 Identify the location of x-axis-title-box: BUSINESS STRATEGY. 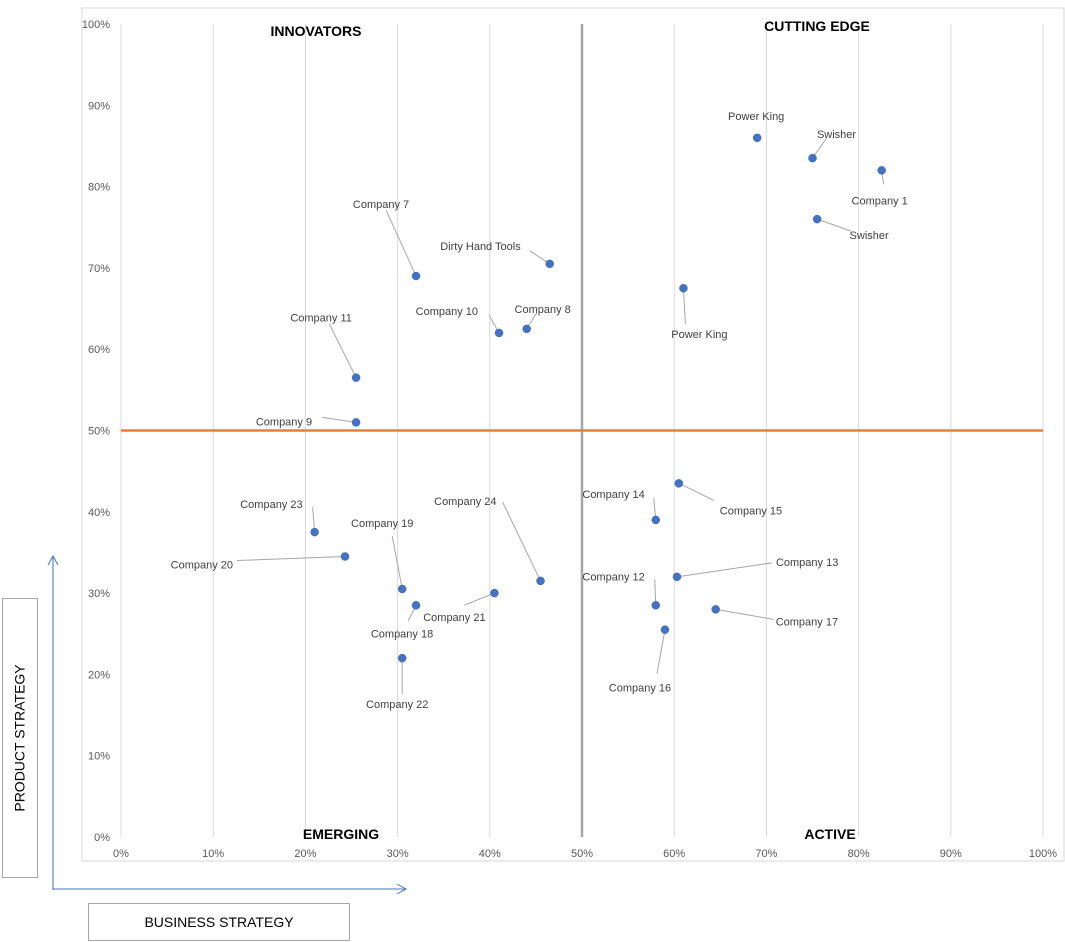
(219, 922).